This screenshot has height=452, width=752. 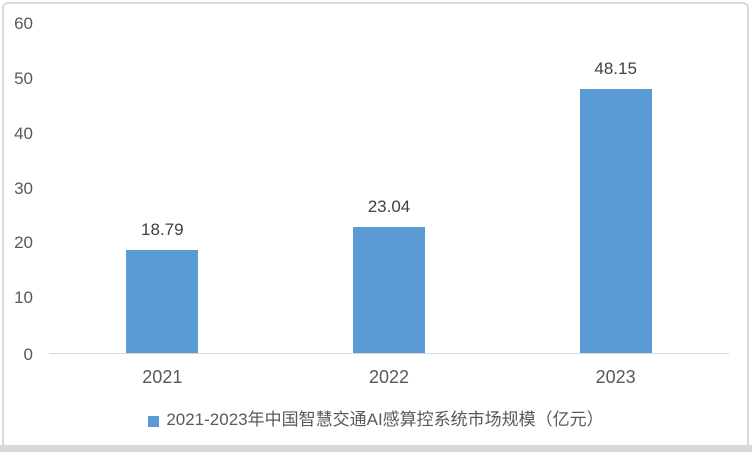 What do you see at coordinates (389, 206) in the screenshot?
I see `data-label: 23.04` at bounding box center [389, 206].